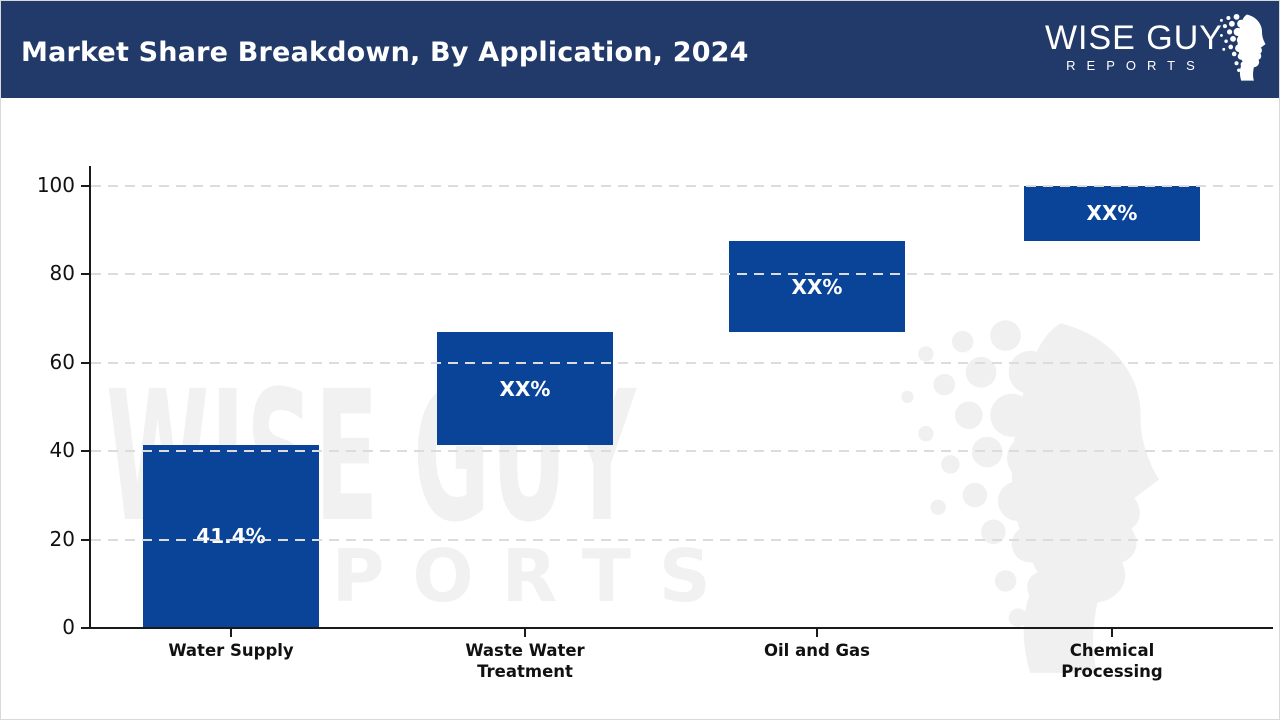 This screenshot has height=720, width=1280. I want to click on bar-waste-water-treatment: XX%, so click(525, 388).